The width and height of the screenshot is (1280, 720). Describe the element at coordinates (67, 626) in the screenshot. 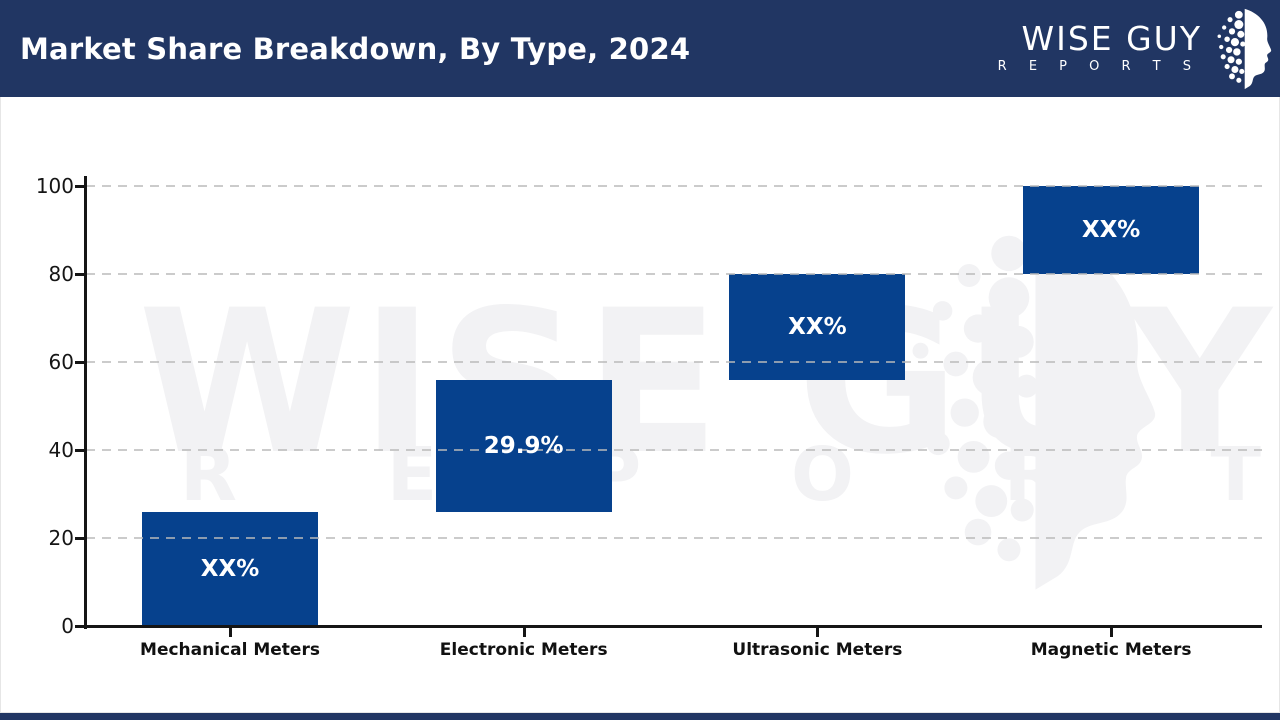

I see `y-axis-tick-label: 0` at that location.